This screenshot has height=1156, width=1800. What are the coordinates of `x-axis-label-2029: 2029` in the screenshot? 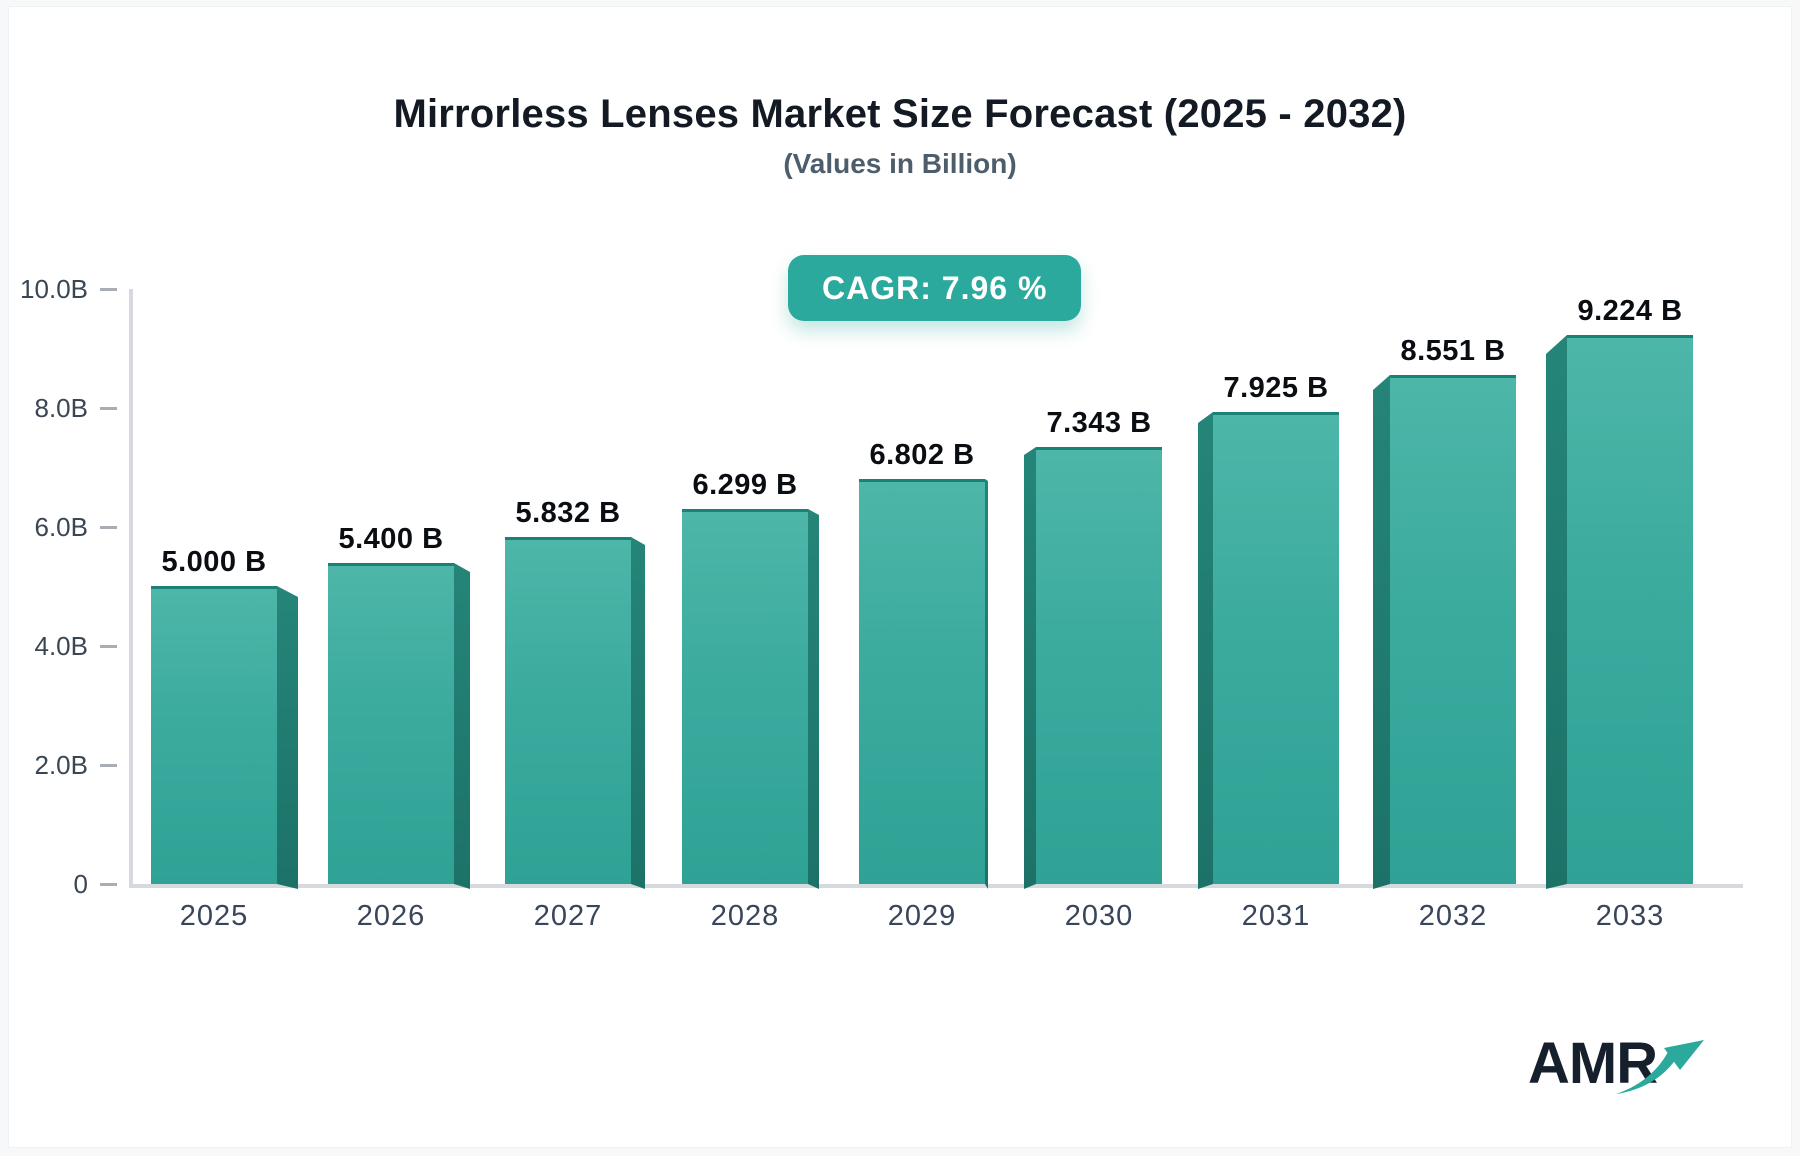 It's located at (922, 916).